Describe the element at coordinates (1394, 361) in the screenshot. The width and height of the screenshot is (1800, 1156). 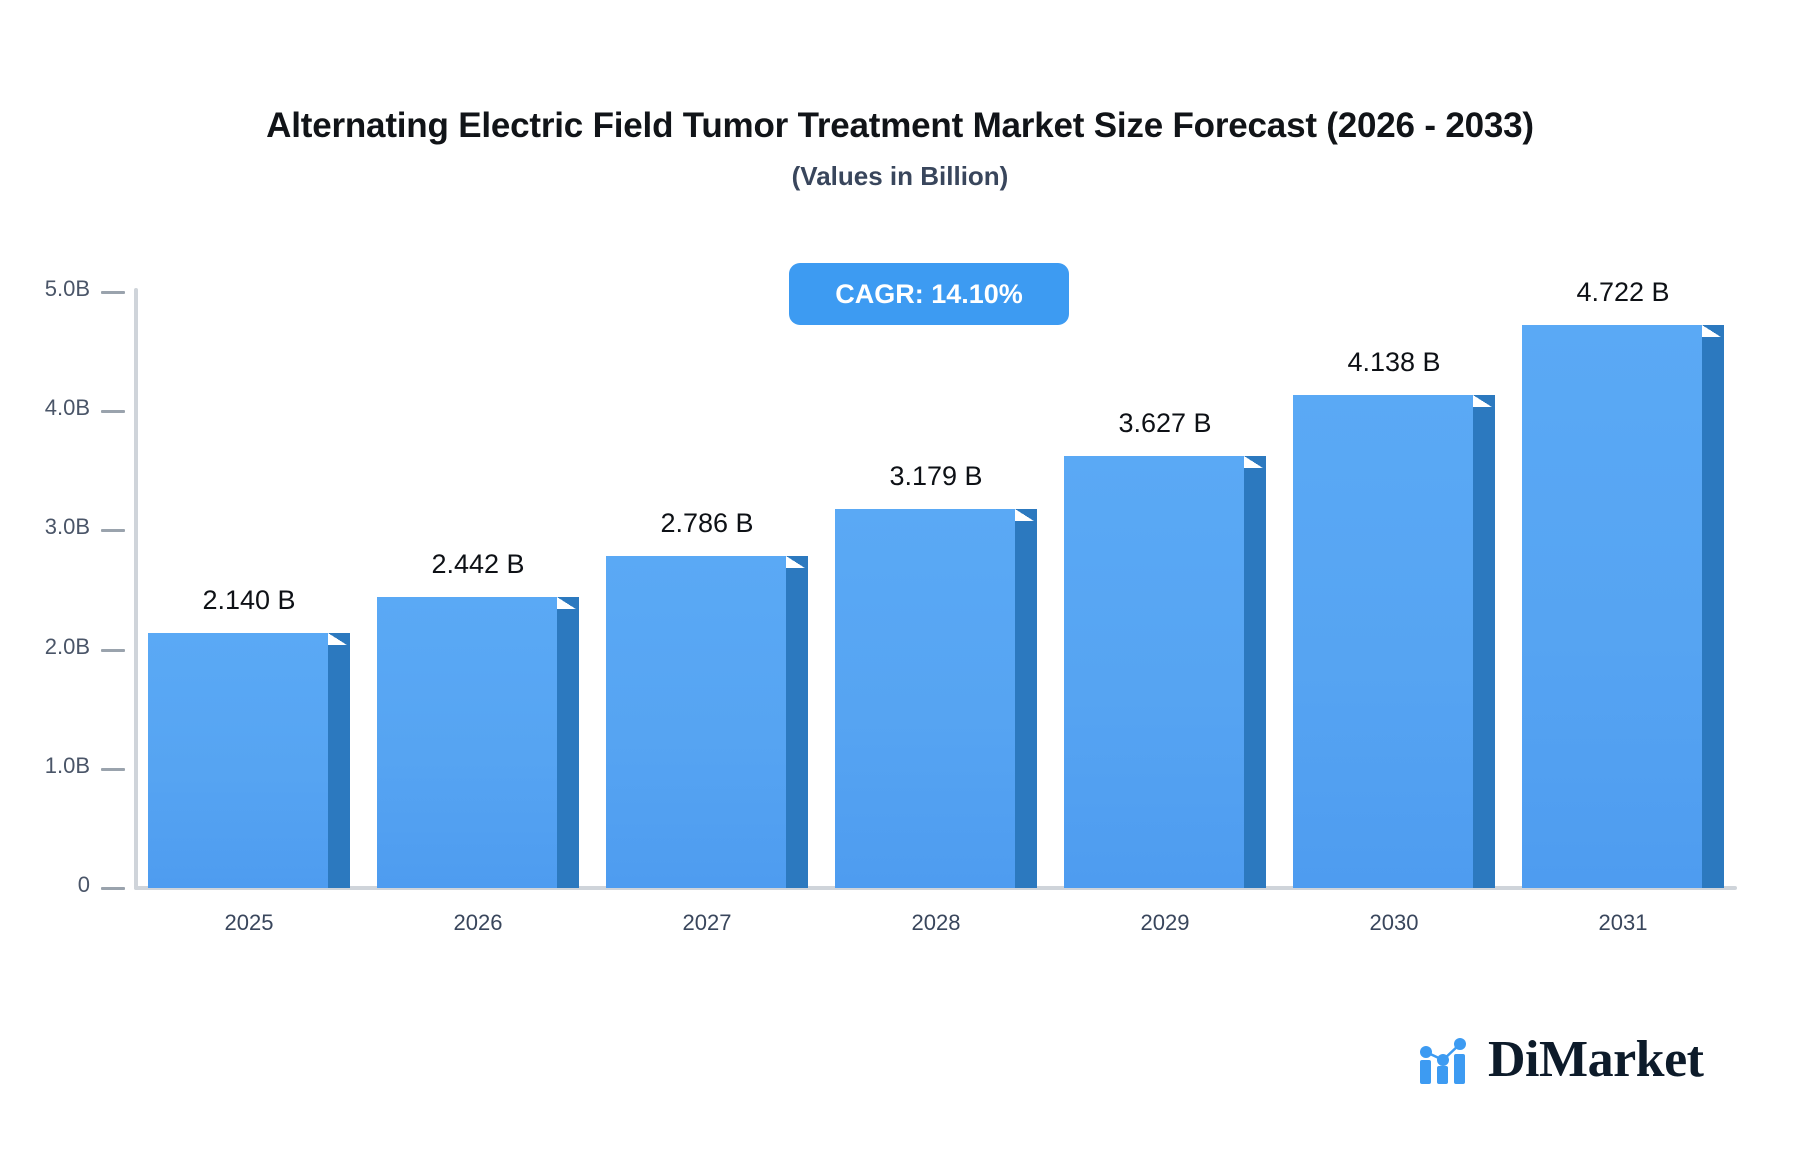
I see `bar-value-label: 4.138 B` at that location.